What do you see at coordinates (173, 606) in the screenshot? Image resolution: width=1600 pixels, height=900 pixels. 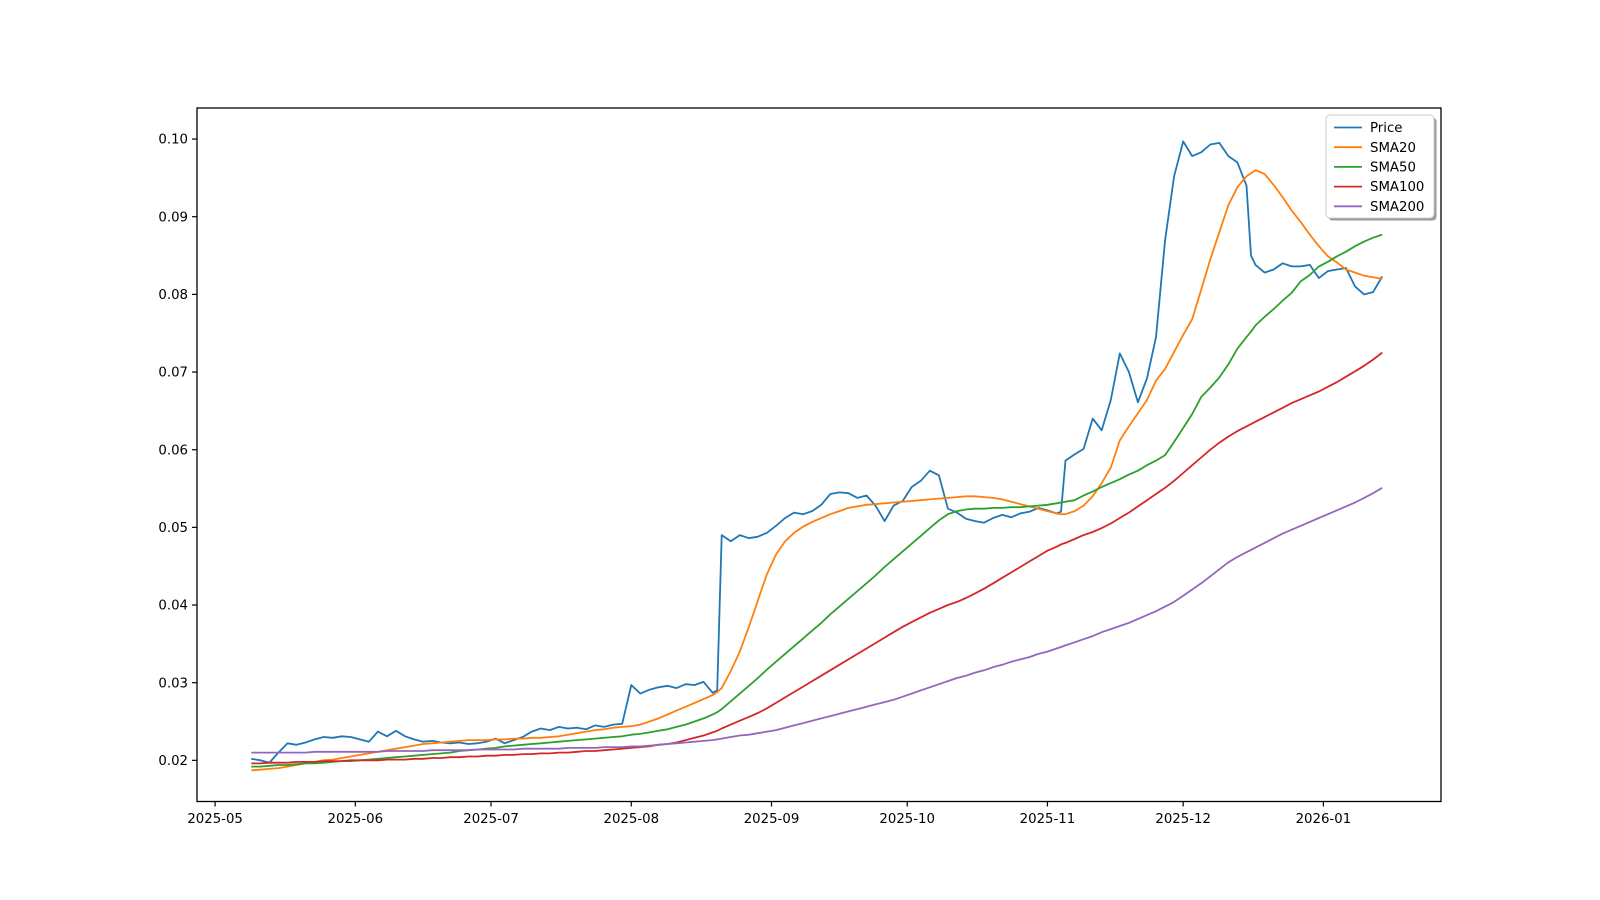 I see `y-tick-label: 0.04` at bounding box center [173, 606].